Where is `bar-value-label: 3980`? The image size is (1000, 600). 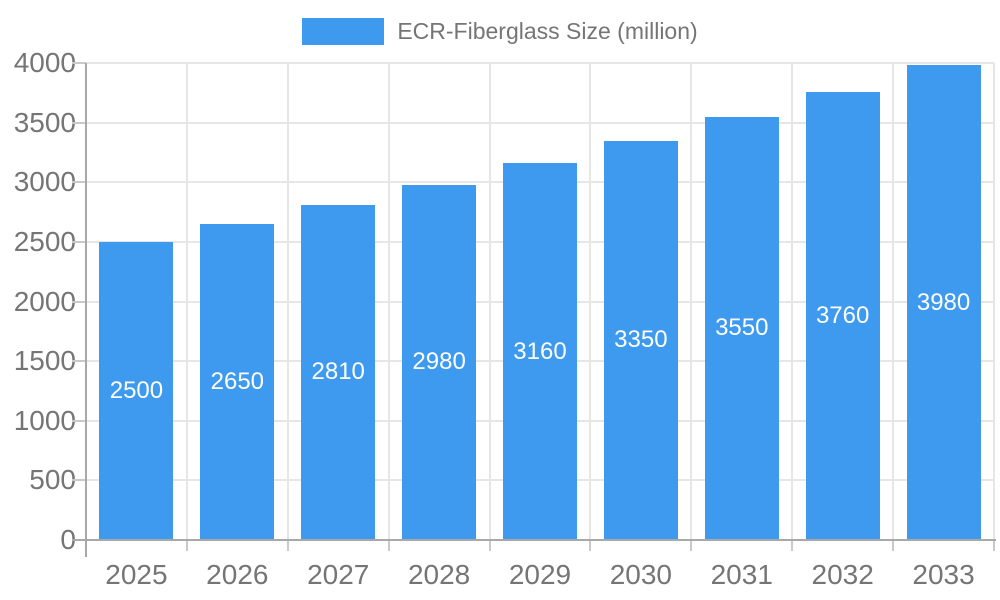
bar-value-label: 3980 is located at coordinates (943, 302).